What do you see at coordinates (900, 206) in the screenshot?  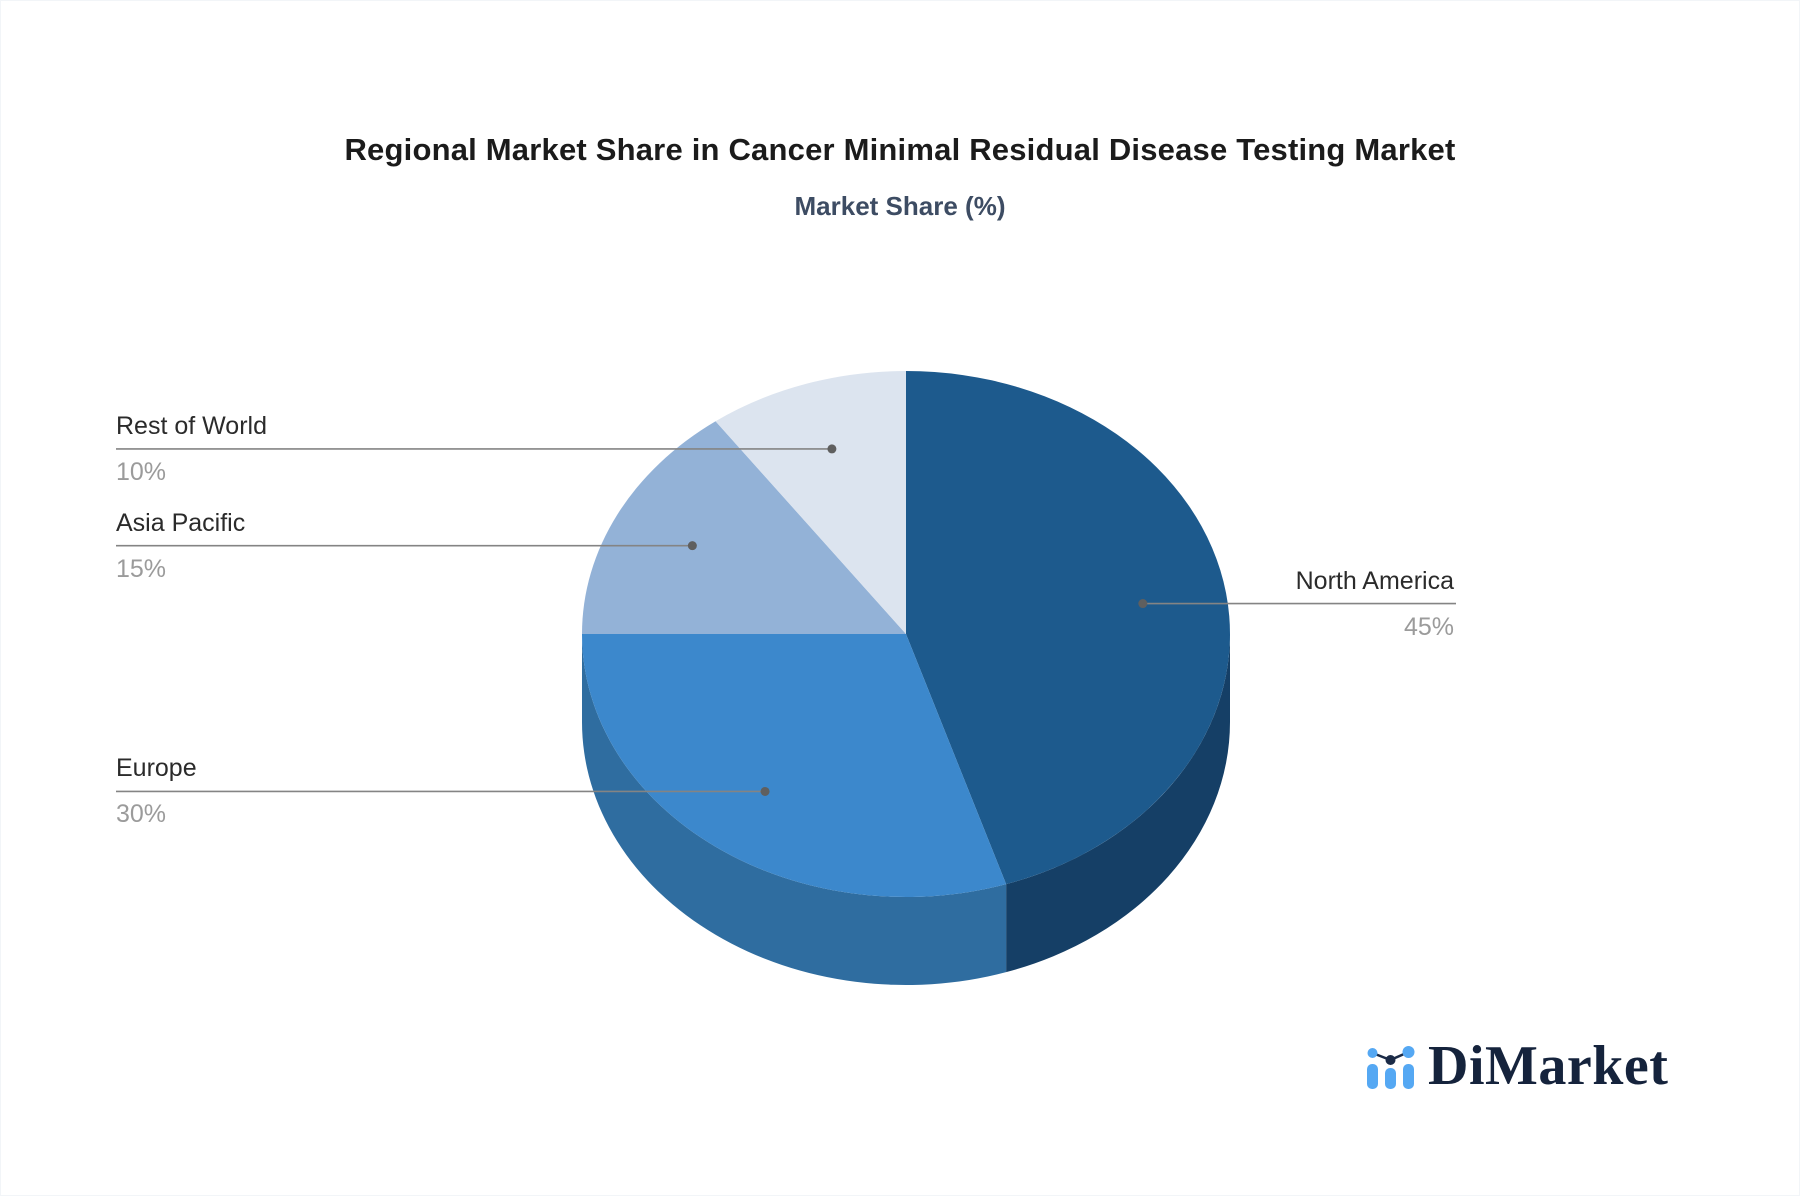 I see `chart-subtitle: Market Share (%)` at bounding box center [900, 206].